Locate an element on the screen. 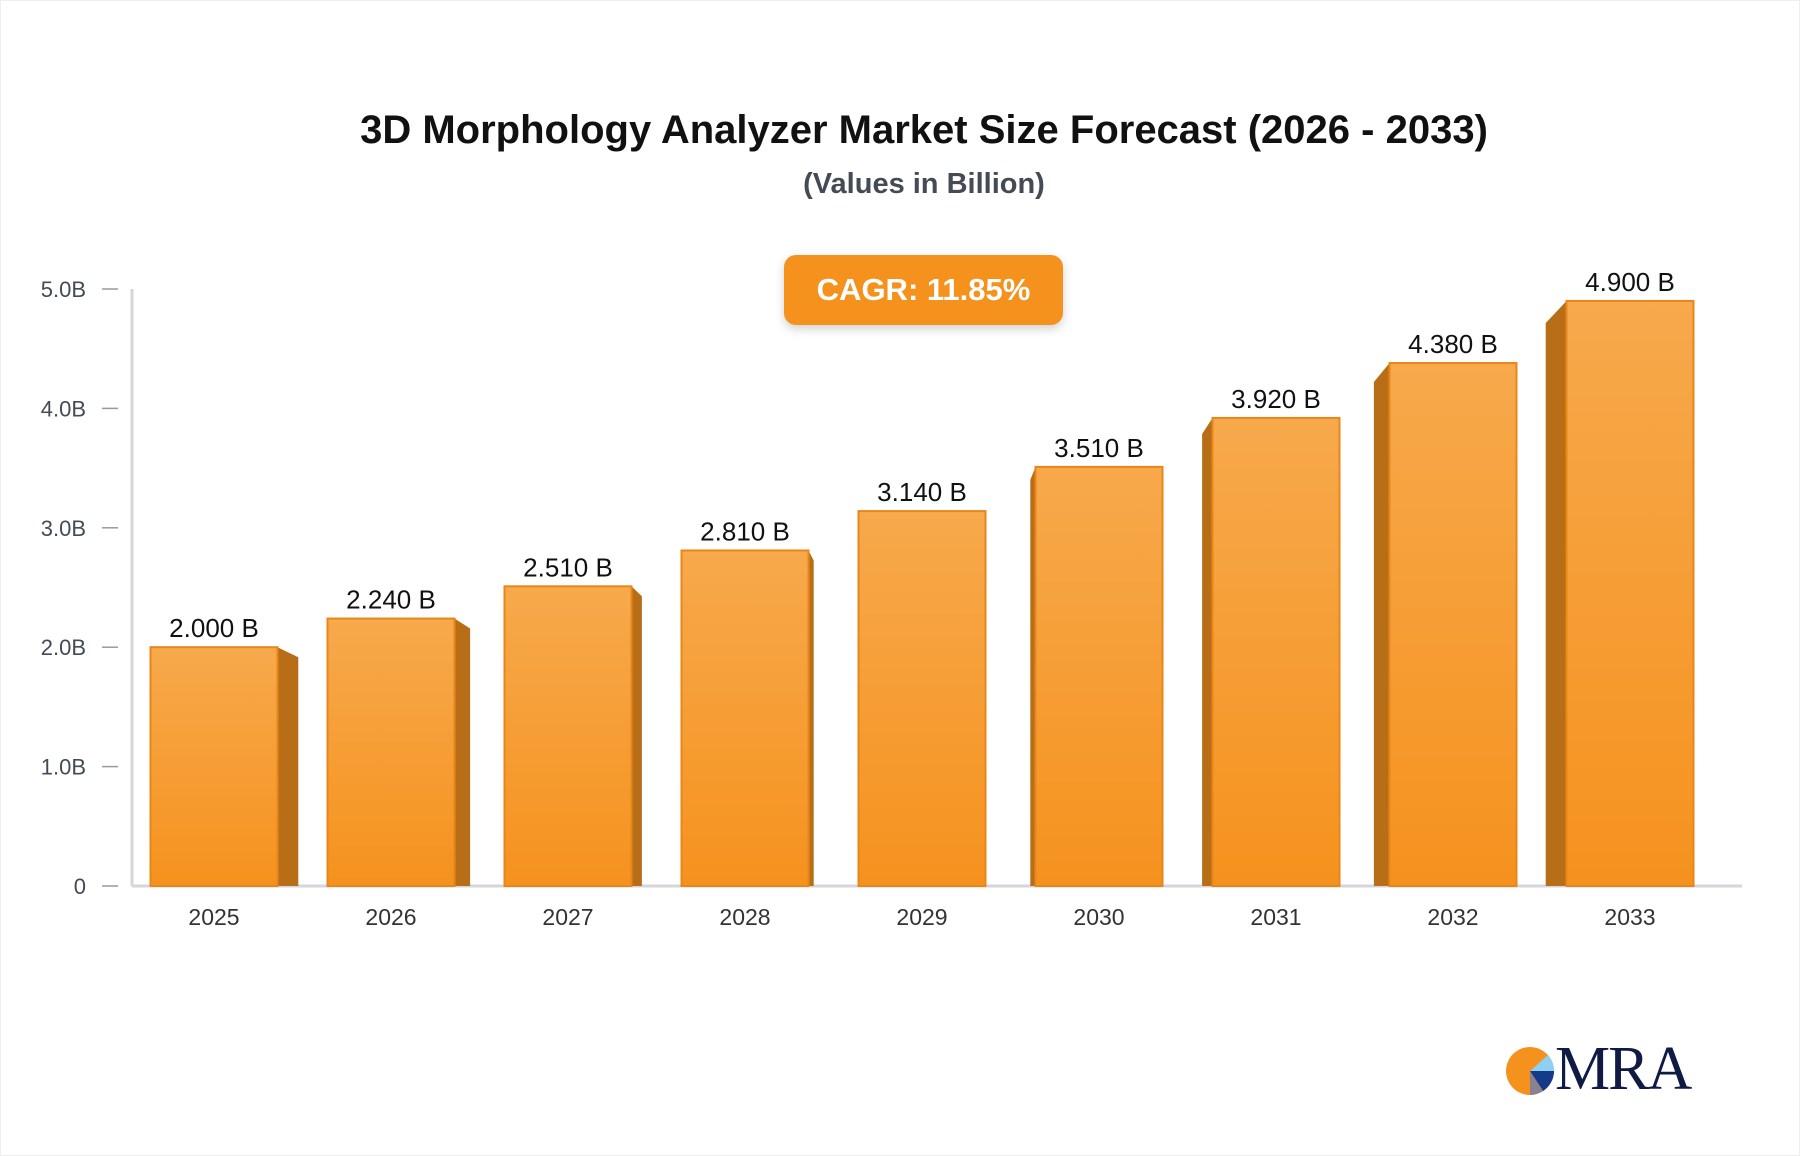 The height and width of the screenshot is (1156, 1800). value-label: 2.810 B is located at coordinates (745, 531).